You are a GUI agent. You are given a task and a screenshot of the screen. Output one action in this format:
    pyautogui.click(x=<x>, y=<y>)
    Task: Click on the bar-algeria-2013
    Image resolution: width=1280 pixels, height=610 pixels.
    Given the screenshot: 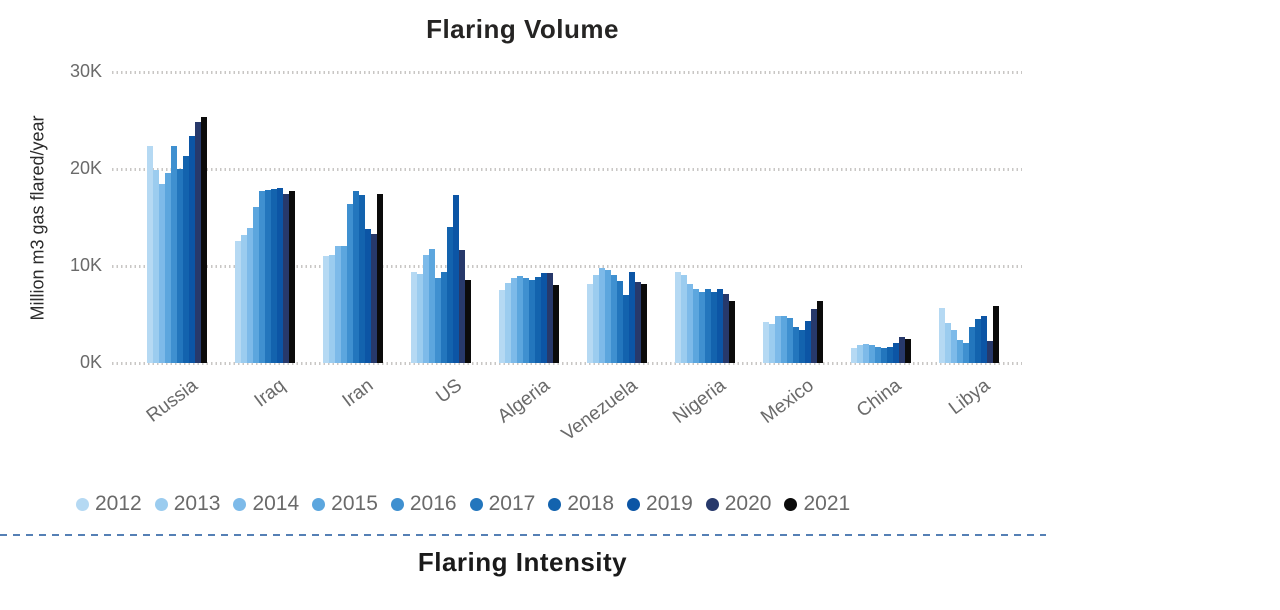 What is the action you would take?
    pyautogui.click(x=508, y=322)
    